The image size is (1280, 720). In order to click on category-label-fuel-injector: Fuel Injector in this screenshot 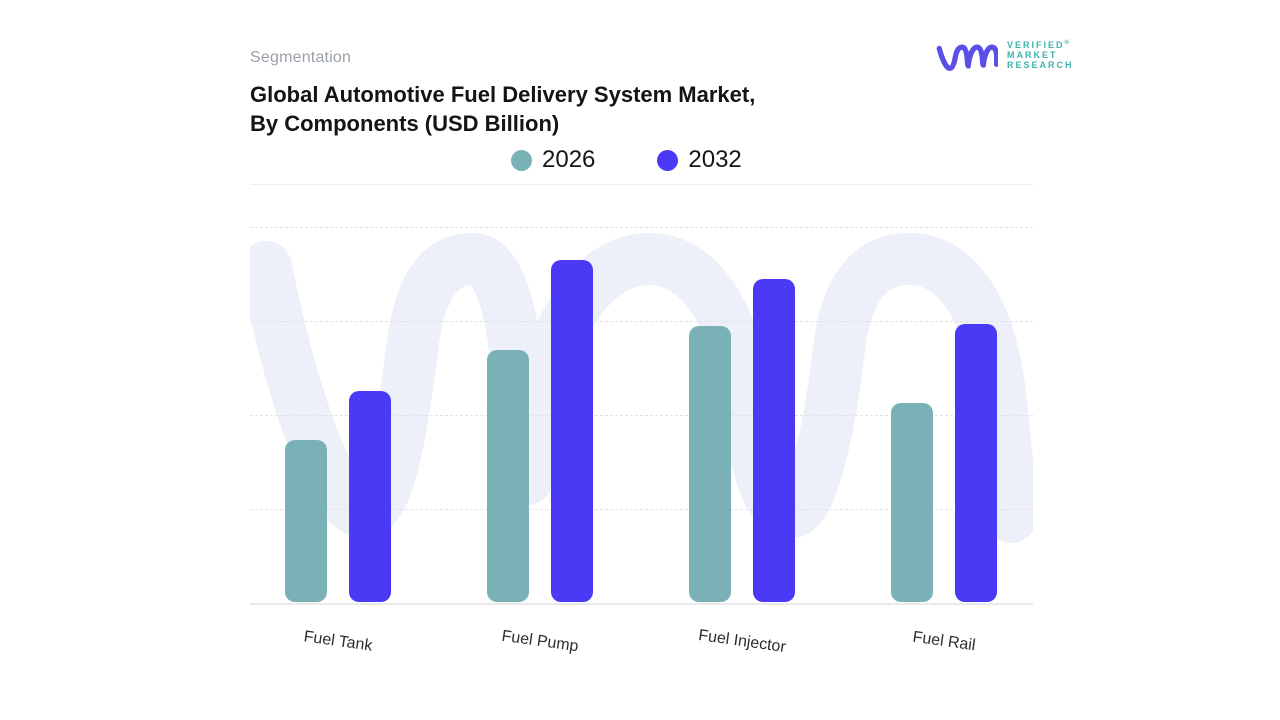, I will do `click(742, 641)`.